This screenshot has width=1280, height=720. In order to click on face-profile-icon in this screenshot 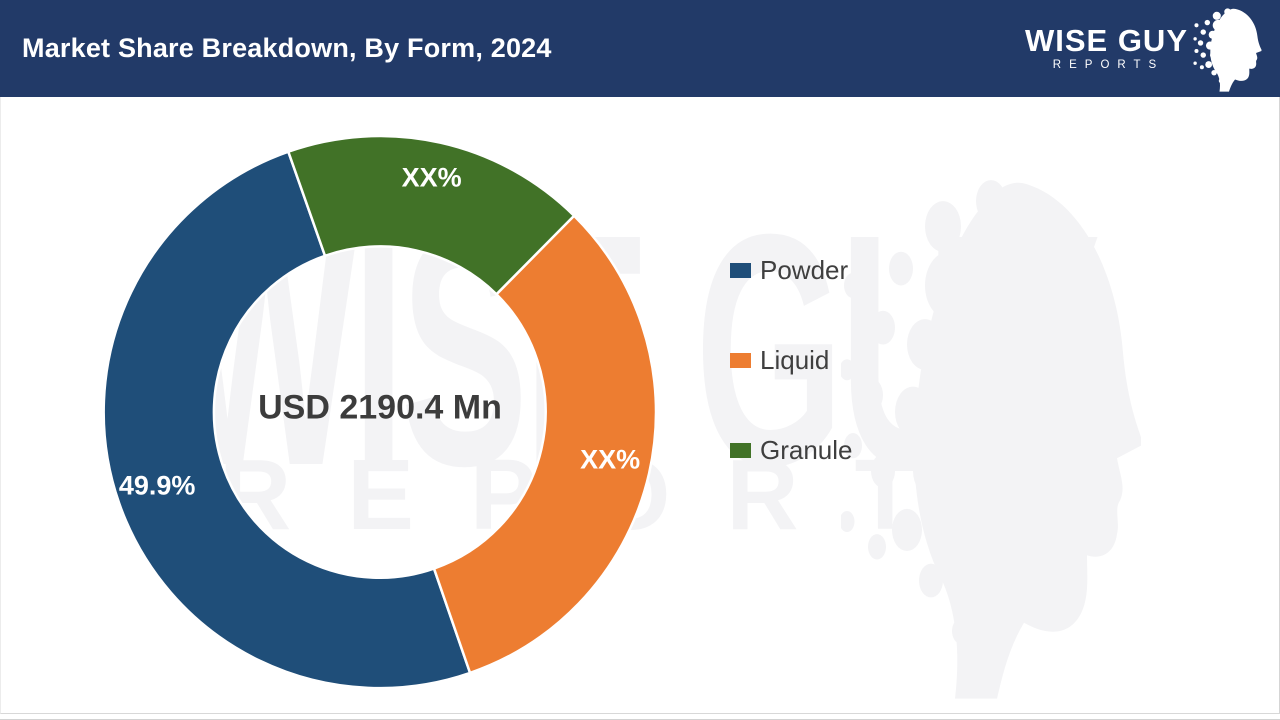, I will do `click(1227, 49)`.